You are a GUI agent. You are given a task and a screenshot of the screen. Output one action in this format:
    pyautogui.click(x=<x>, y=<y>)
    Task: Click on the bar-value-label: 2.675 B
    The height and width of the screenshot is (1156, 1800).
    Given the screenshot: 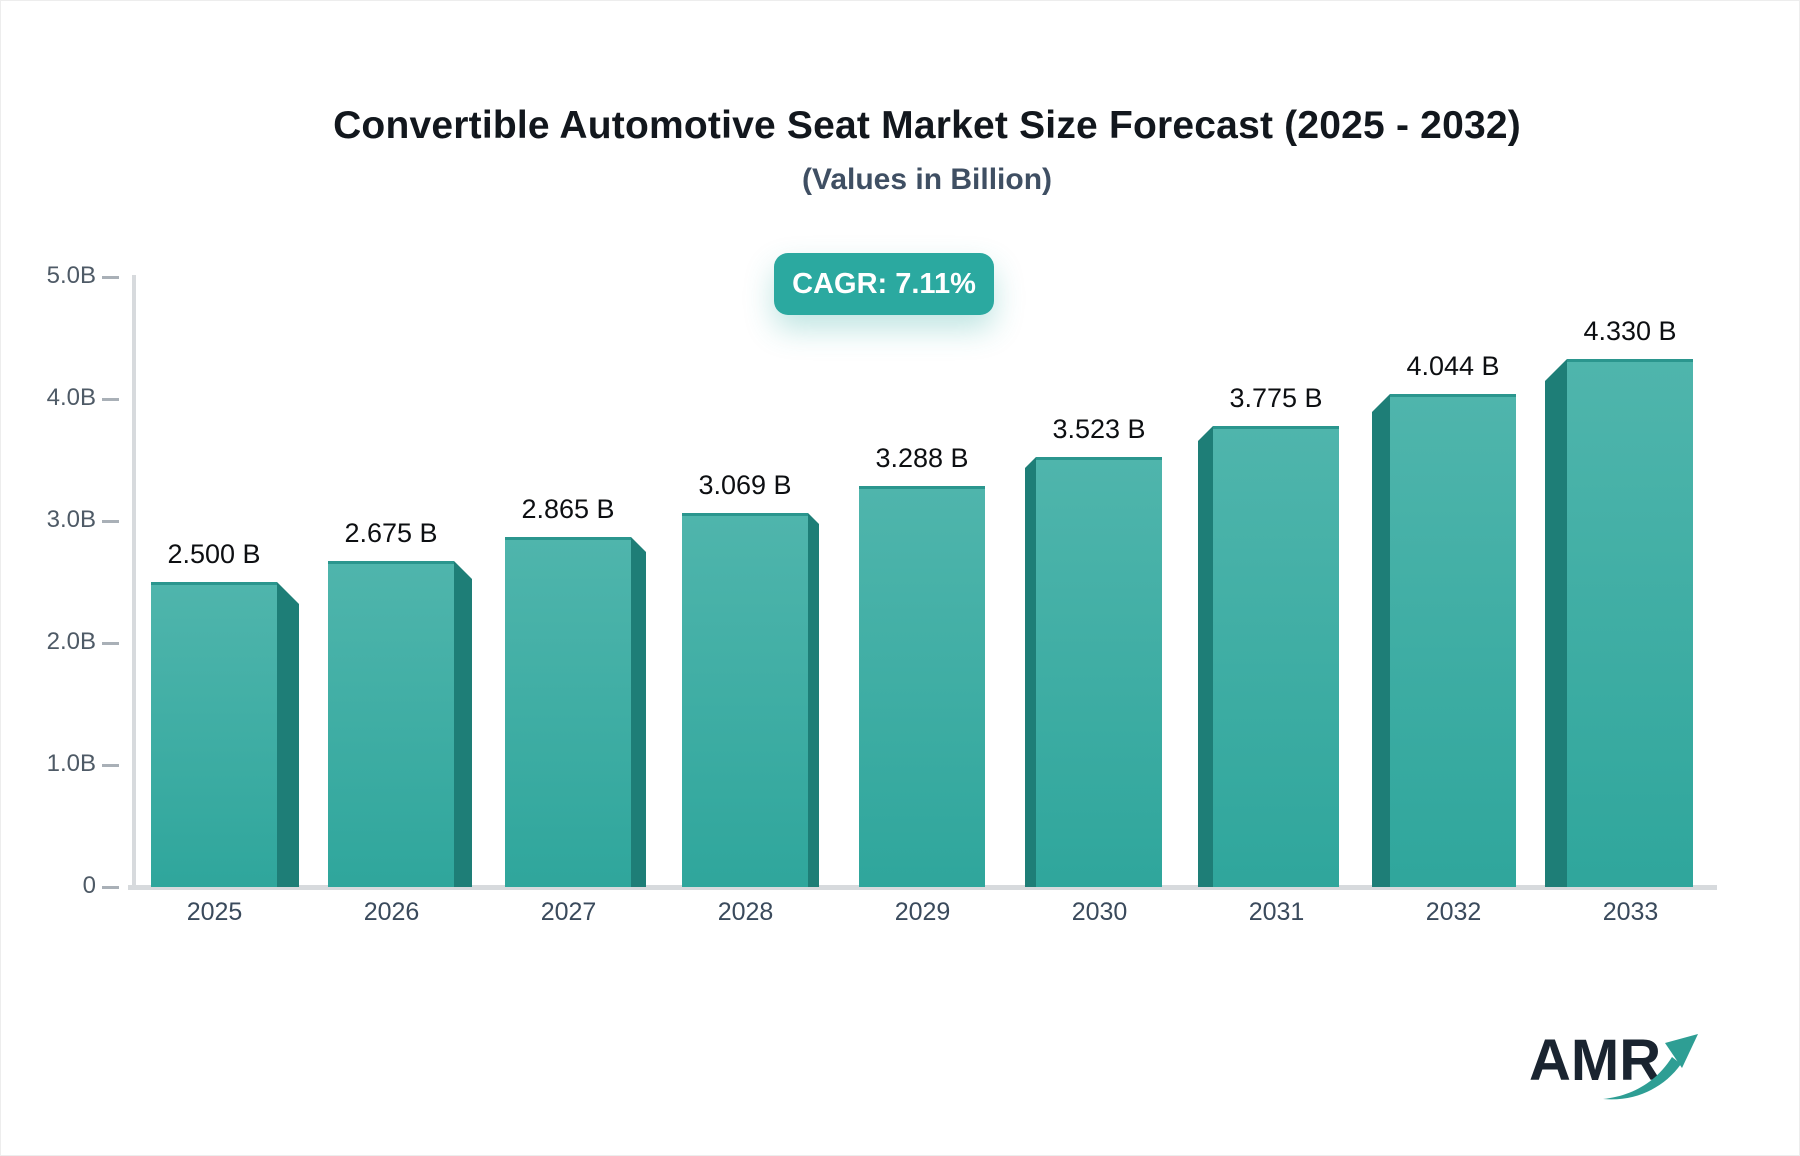 What is the action you would take?
    pyautogui.click(x=391, y=533)
    